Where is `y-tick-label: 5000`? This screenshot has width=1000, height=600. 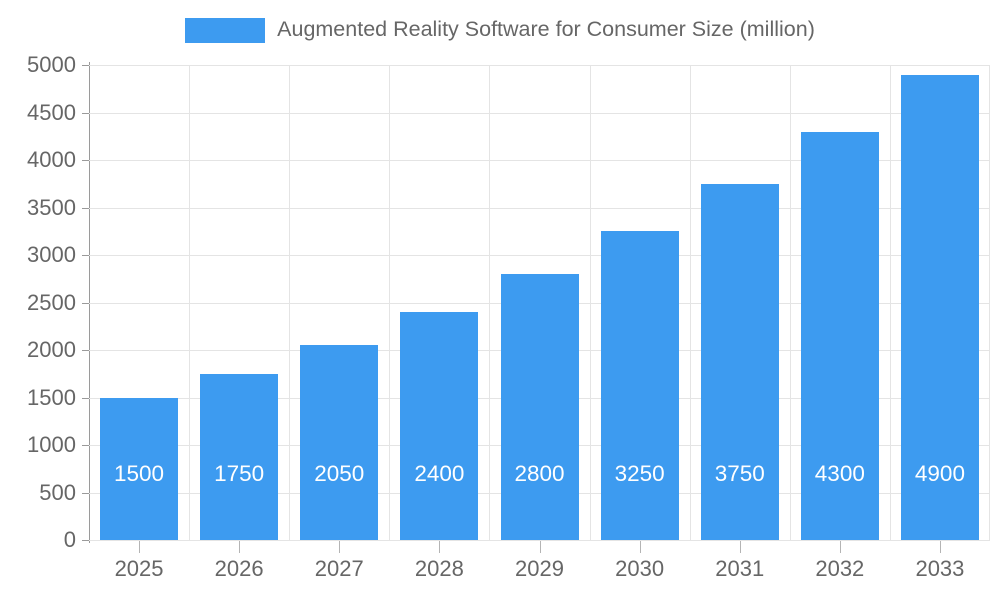 y-tick-label: 5000 is located at coordinates (51, 64).